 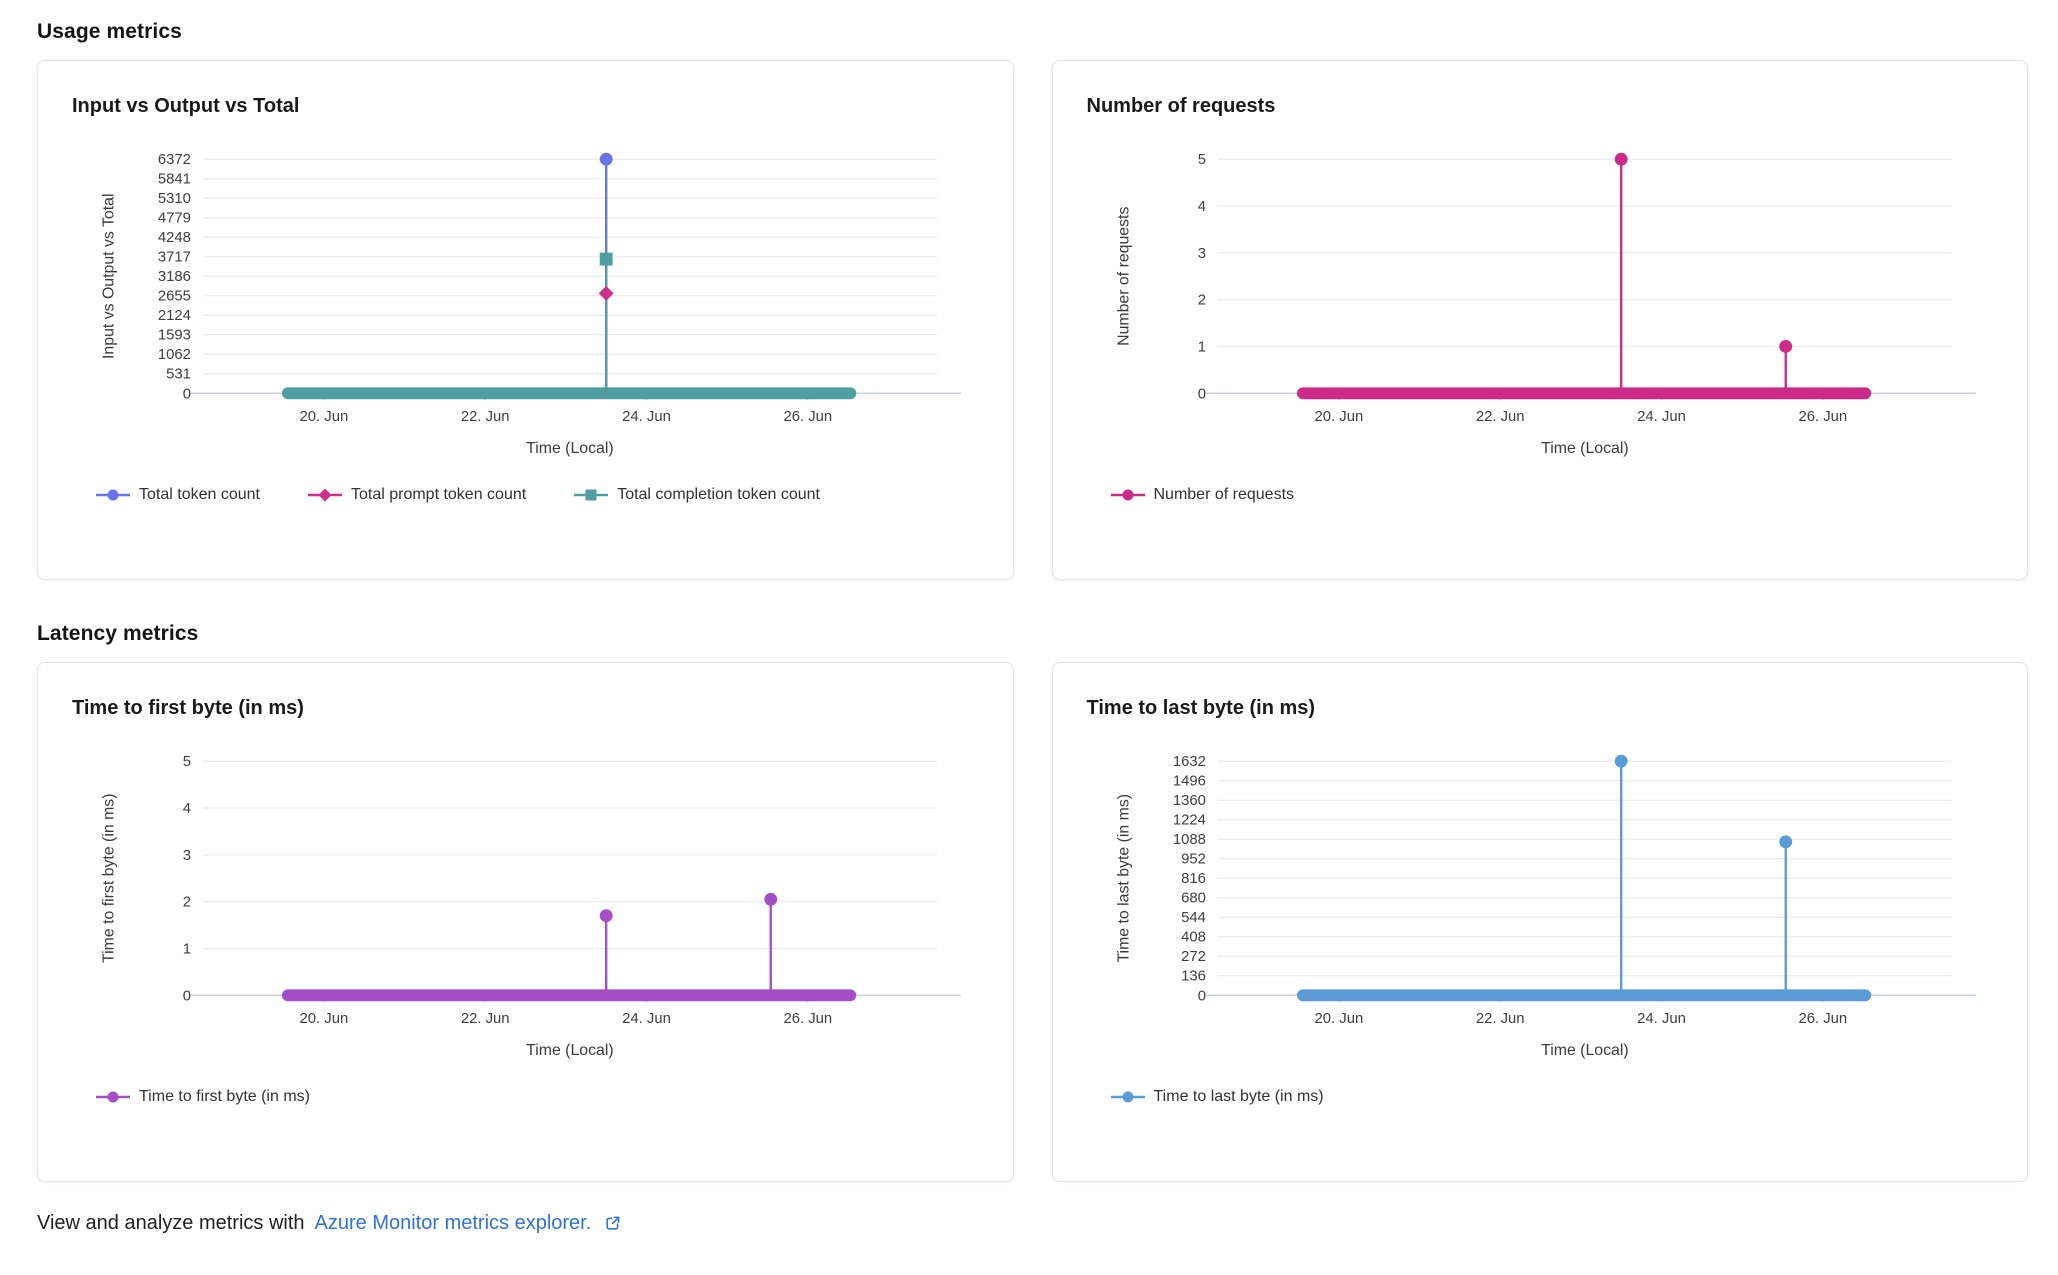 I want to click on y-tick-label: 3717, so click(x=174, y=258).